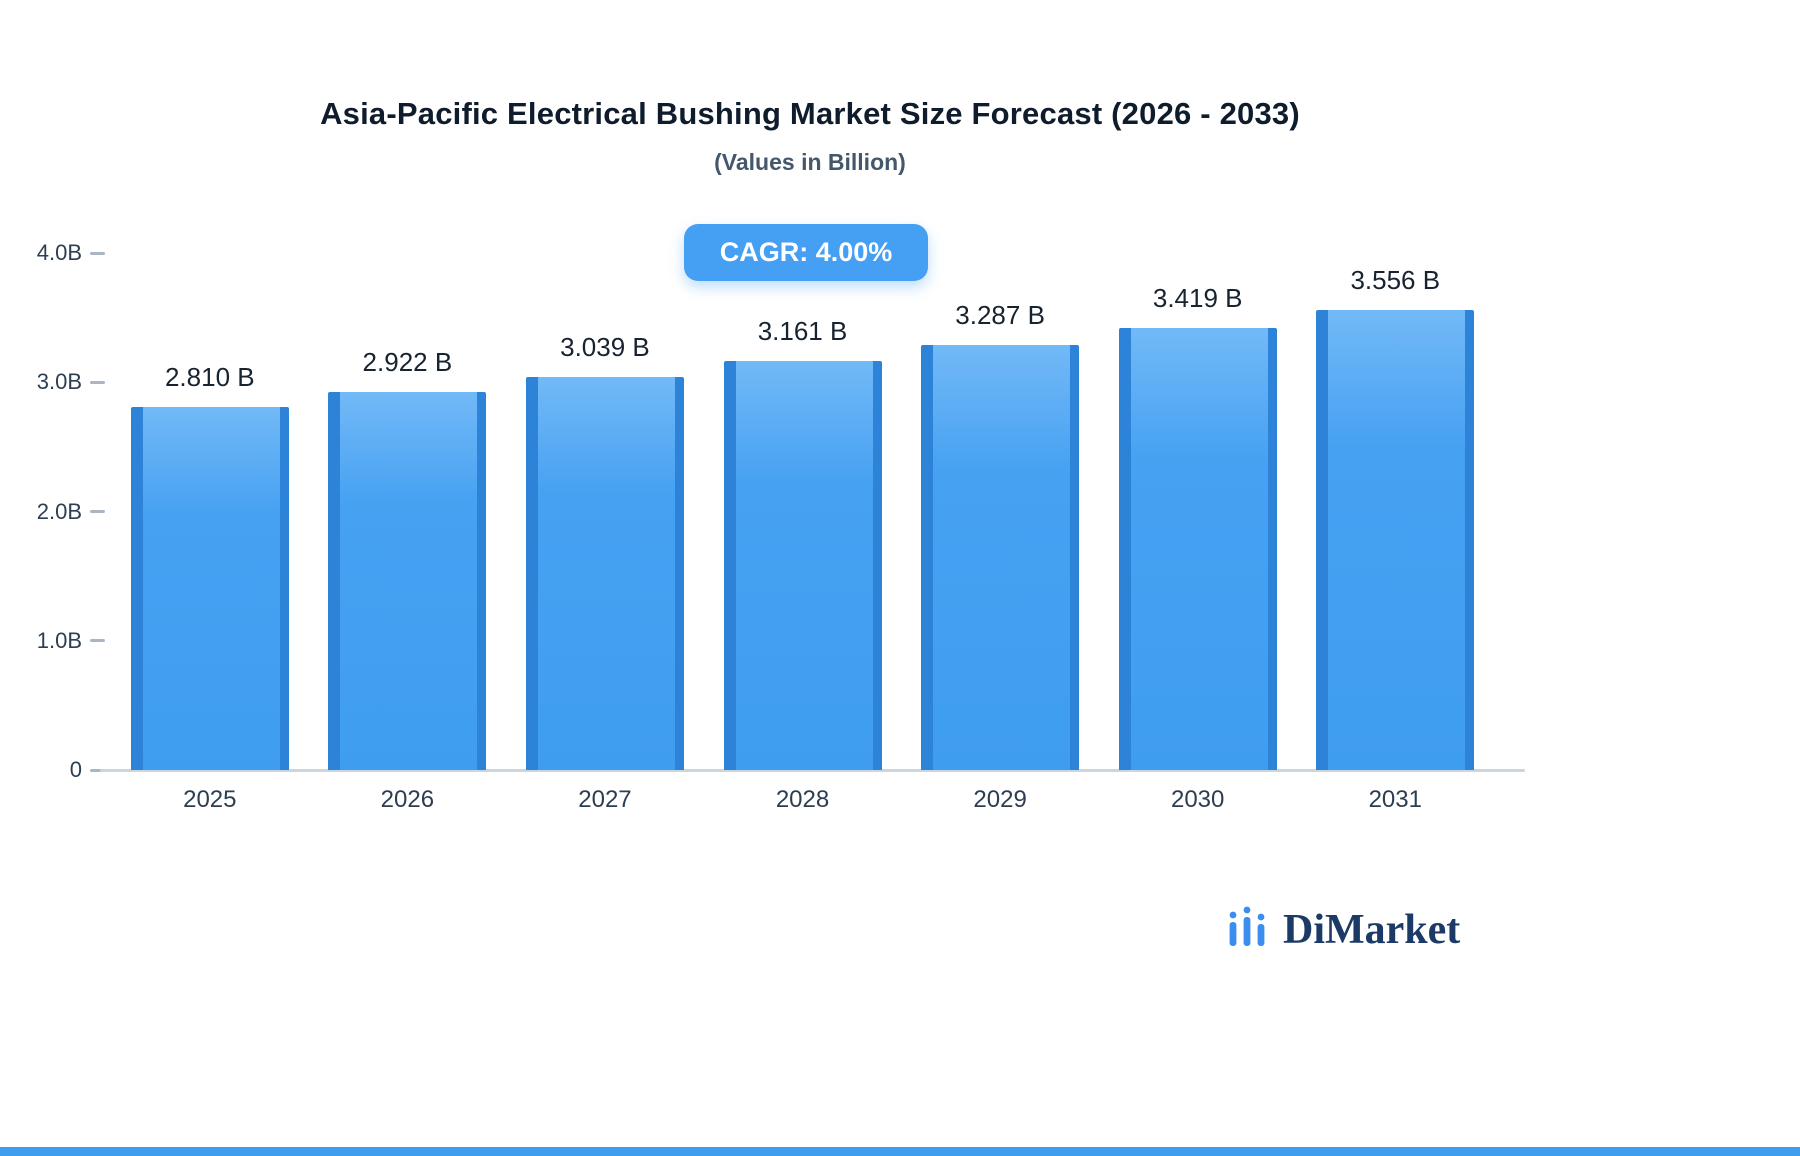 Image resolution: width=1800 pixels, height=1156 pixels. What do you see at coordinates (1395, 280) in the screenshot?
I see `bar-value-label: 3.556 B` at bounding box center [1395, 280].